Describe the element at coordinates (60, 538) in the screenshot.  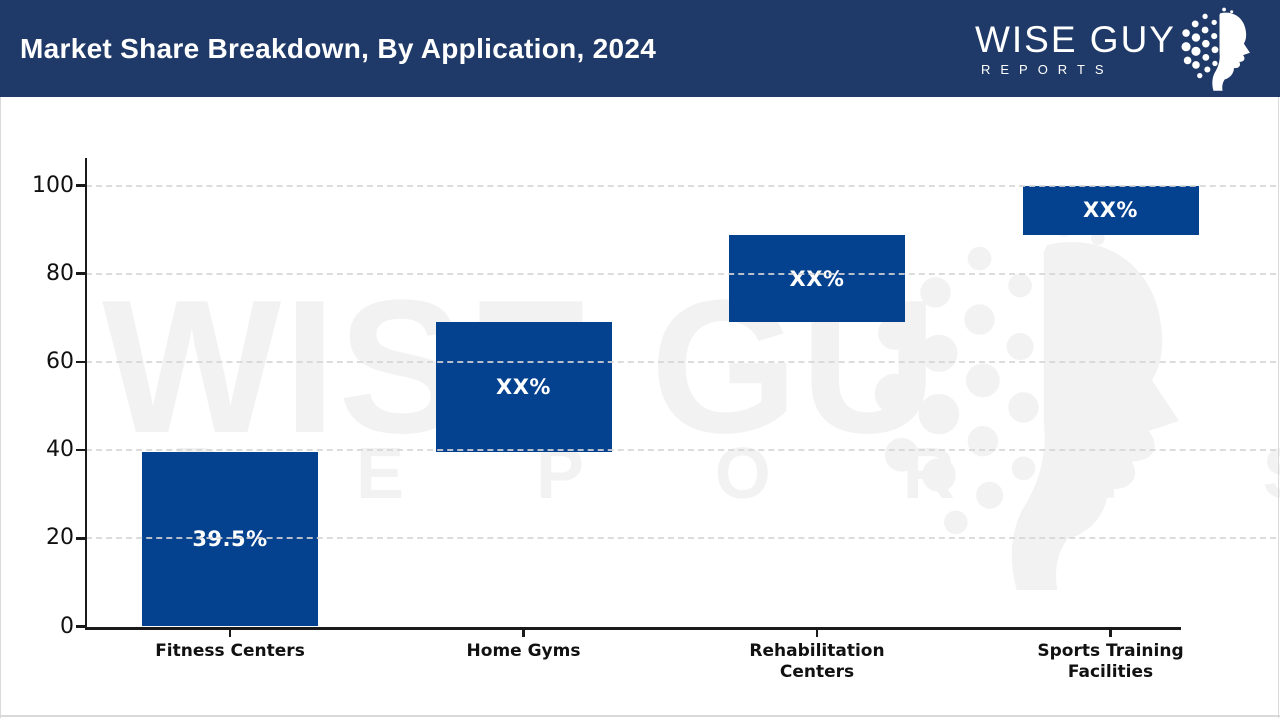
I see `y-axis-tick-label: 20` at that location.